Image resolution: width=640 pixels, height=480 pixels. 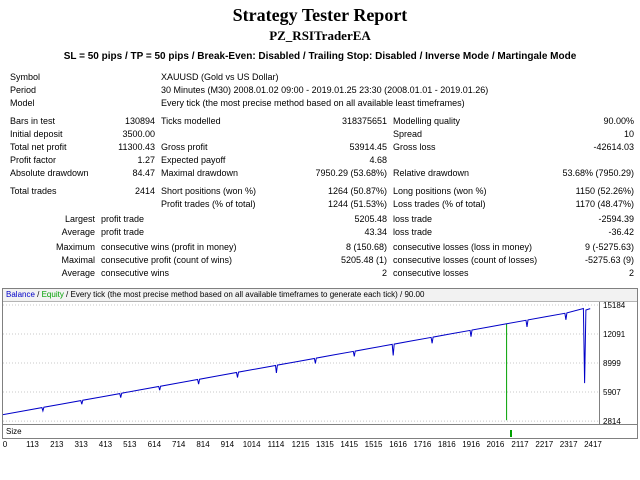 I want to click on cell-value: 1.27, so click(x=146, y=159).